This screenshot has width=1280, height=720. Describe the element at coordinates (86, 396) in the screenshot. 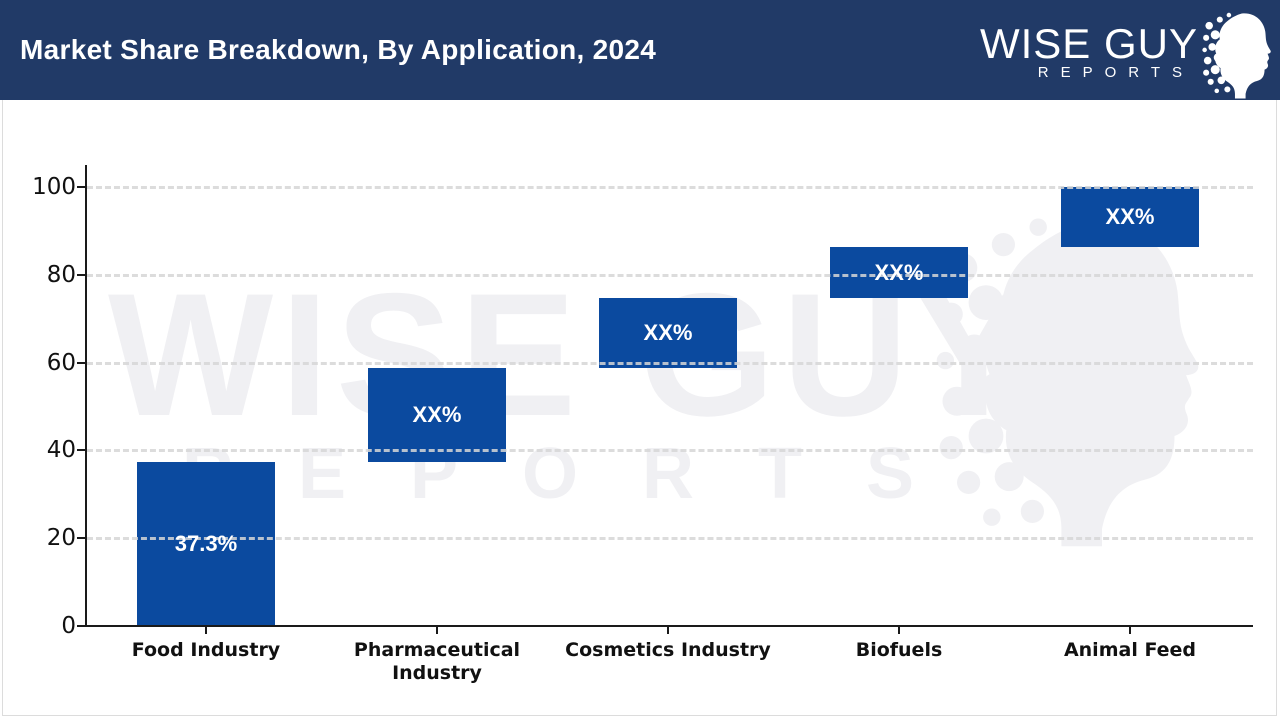

I see `y-axis-line` at that location.